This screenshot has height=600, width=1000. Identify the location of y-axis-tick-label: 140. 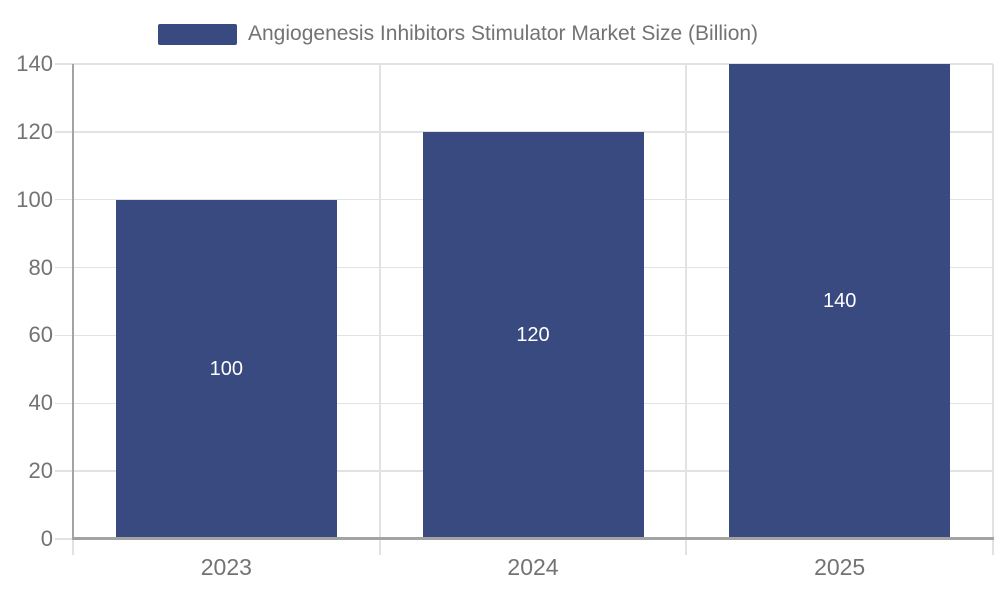
(34, 63).